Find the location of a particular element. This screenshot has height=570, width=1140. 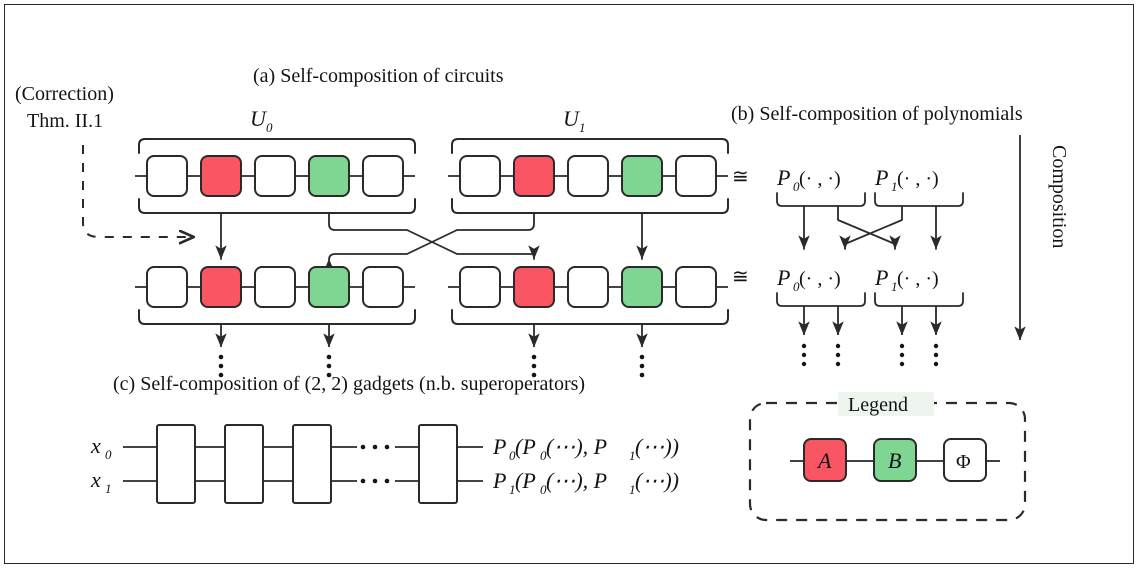

output-1-mid: (⋯), P is located at coordinates (576, 480).